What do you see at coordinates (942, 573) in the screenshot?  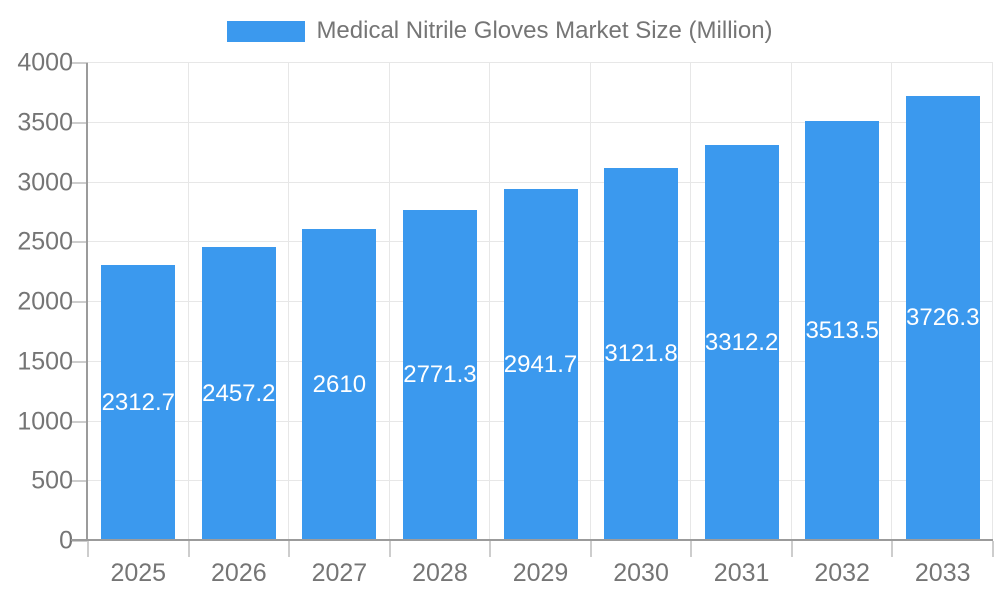 I see `x-axis-label: 2033` at bounding box center [942, 573].